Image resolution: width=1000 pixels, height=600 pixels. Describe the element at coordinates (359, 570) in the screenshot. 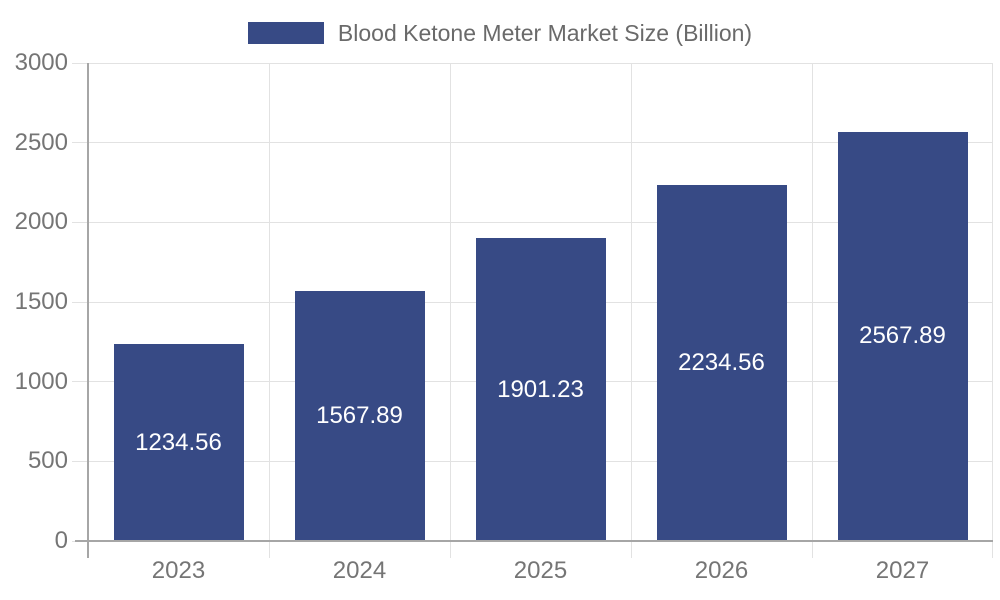

I see `x-tick-label: 2024` at that location.